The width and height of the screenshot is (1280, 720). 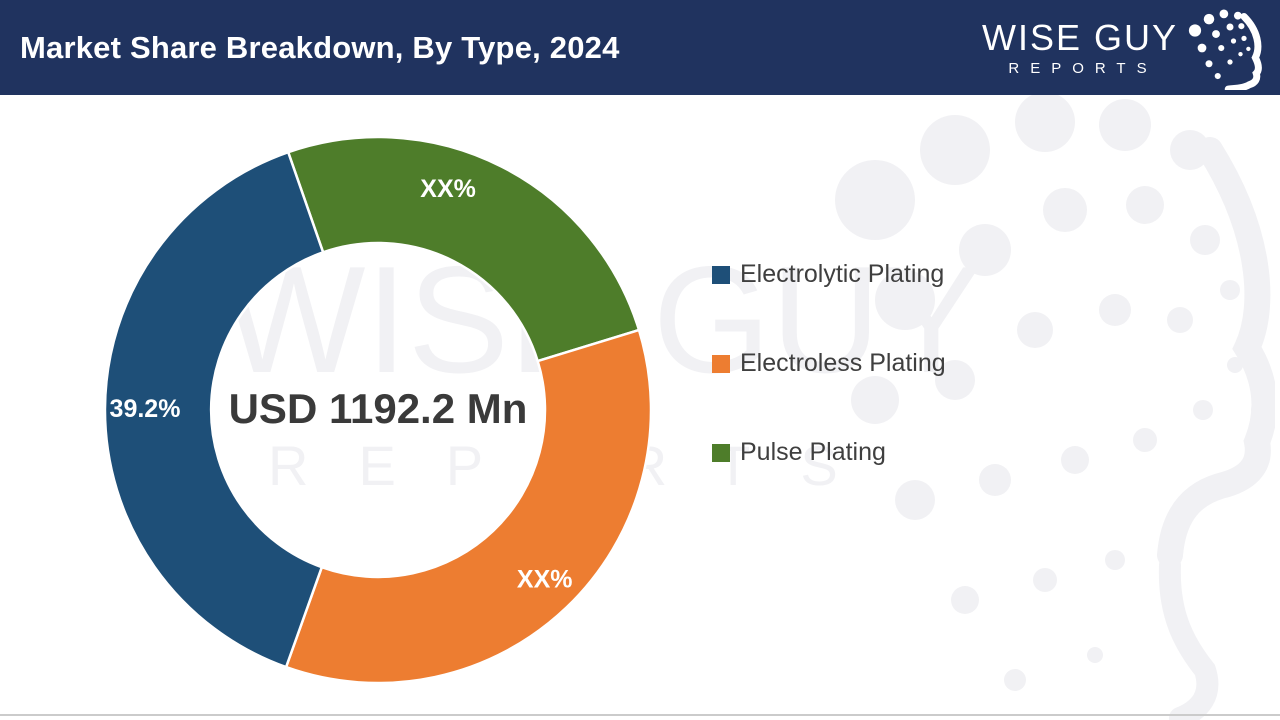 I want to click on legend-swatch-electroless-plating, so click(x=721, y=363).